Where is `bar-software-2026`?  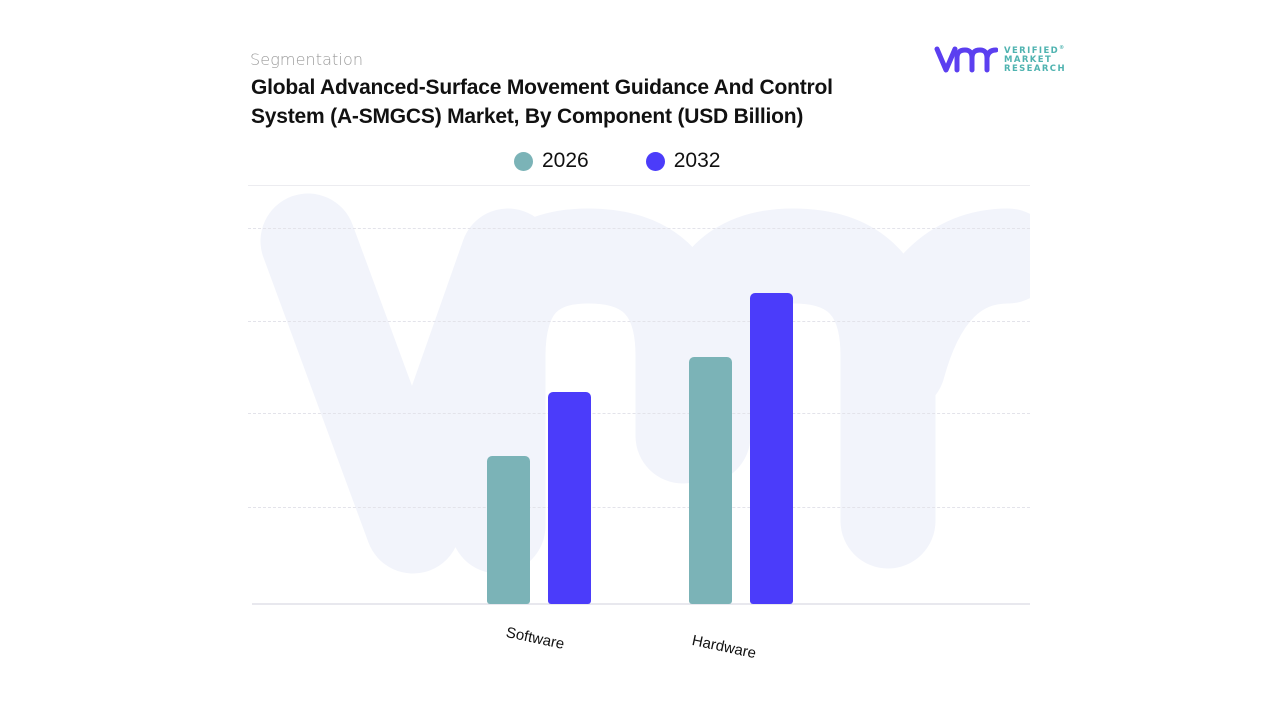 bar-software-2026 is located at coordinates (508, 529).